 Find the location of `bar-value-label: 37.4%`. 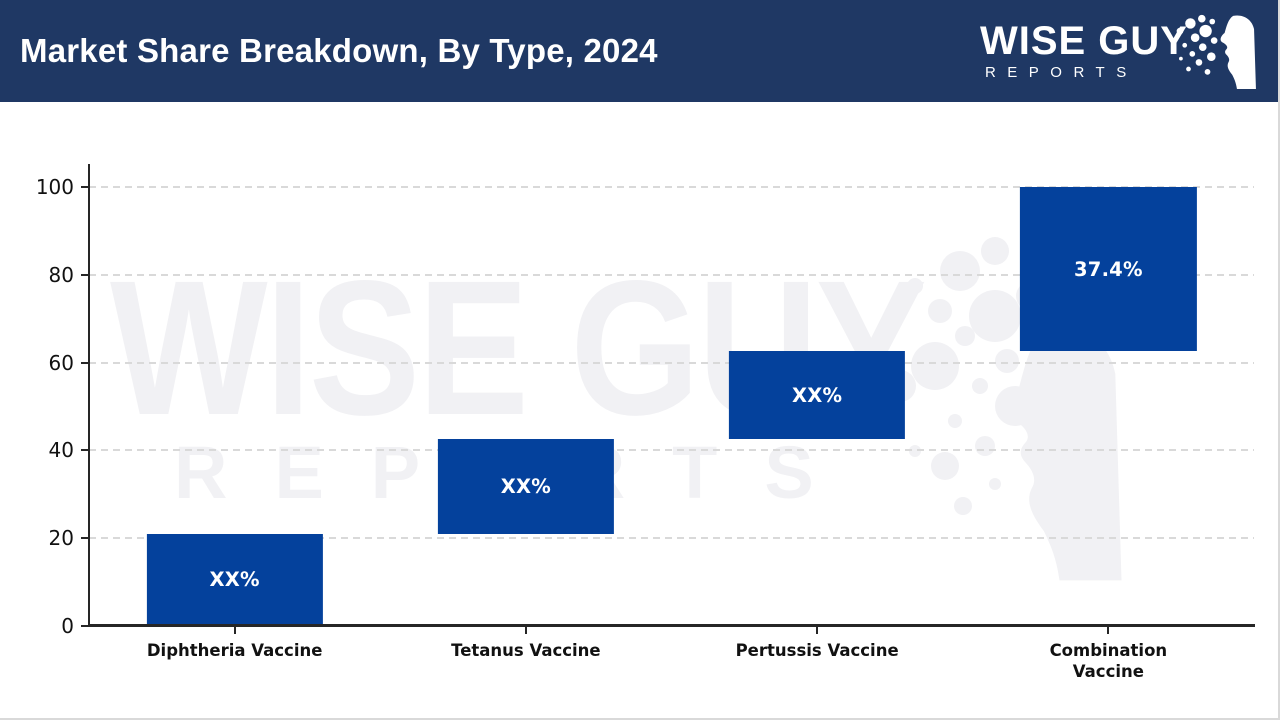

bar-value-label: 37.4% is located at coordinates (1108, 269).